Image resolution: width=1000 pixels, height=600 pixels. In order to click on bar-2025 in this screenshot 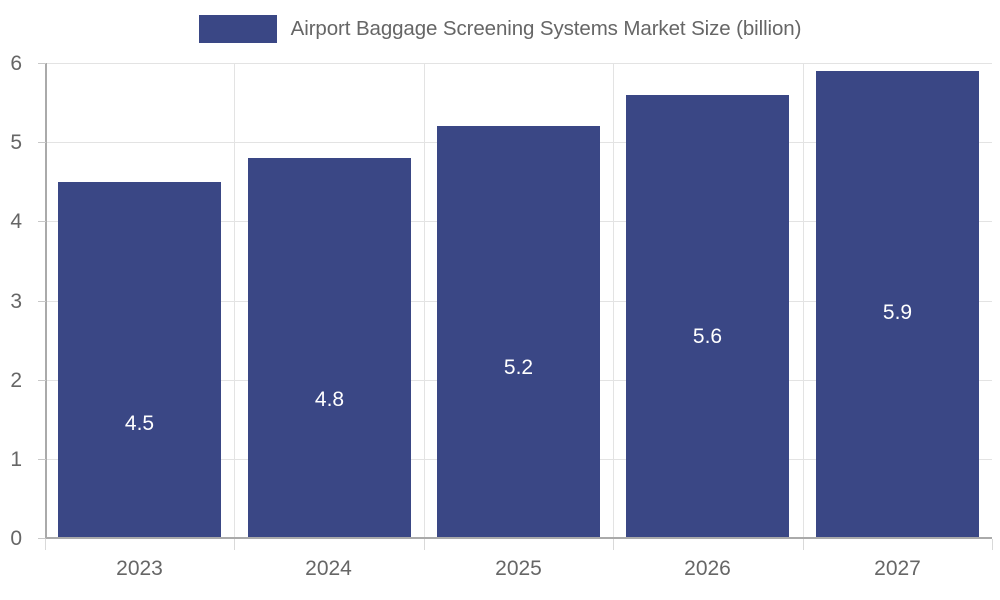, I will do `click(518, 332)`.